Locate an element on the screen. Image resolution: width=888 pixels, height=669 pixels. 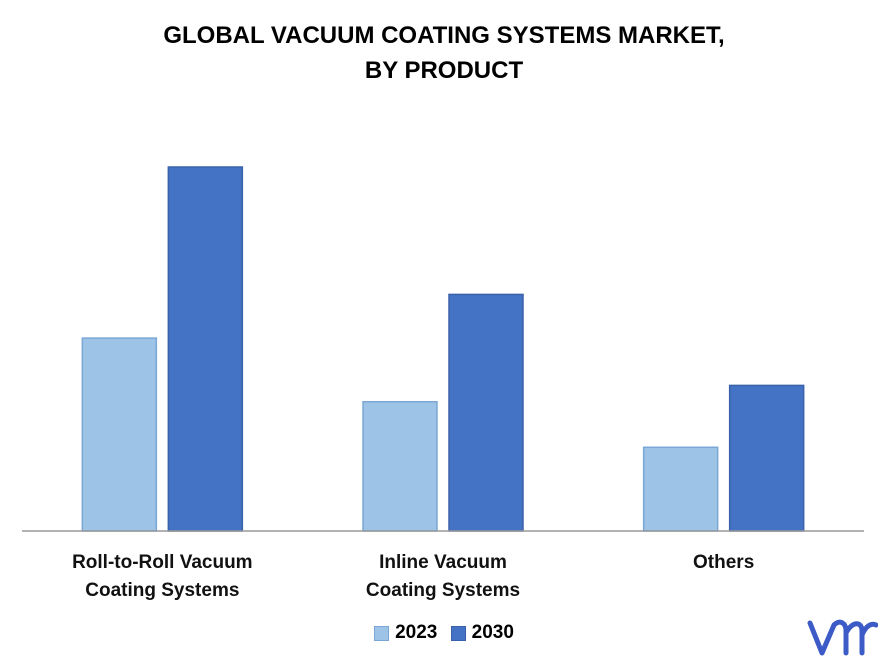
legend-item-2030: 2030 is located at coordinates (482, 633).